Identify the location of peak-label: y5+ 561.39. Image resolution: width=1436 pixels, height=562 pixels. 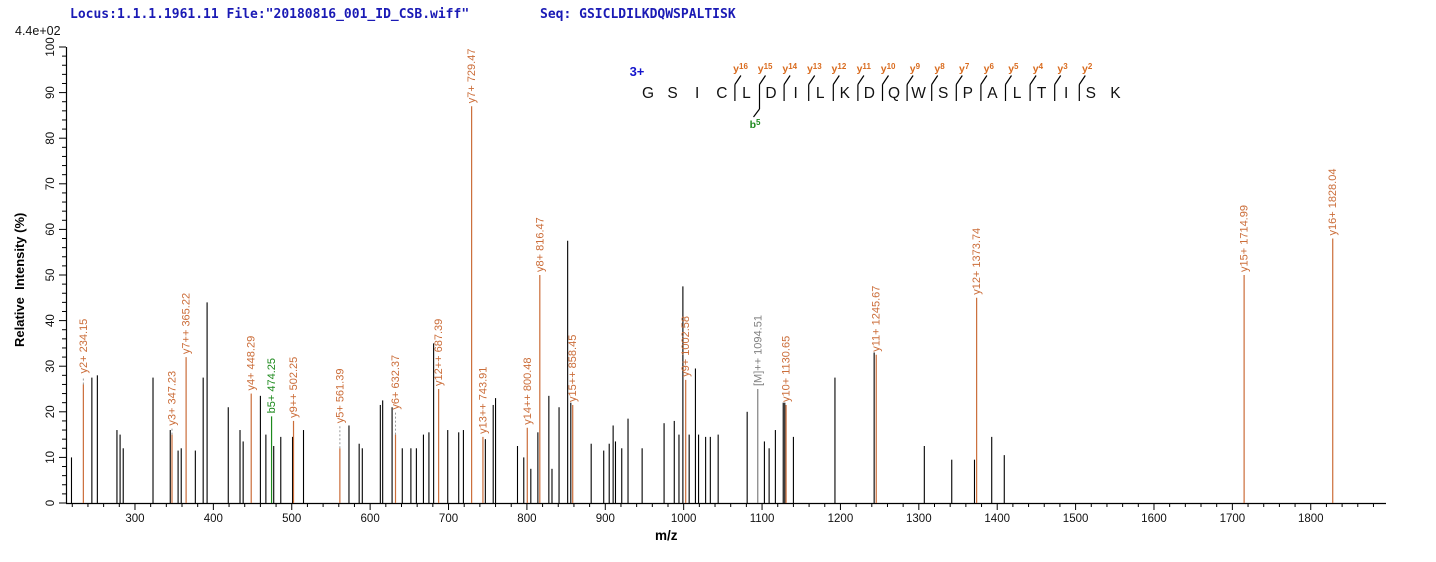
(340, 396).